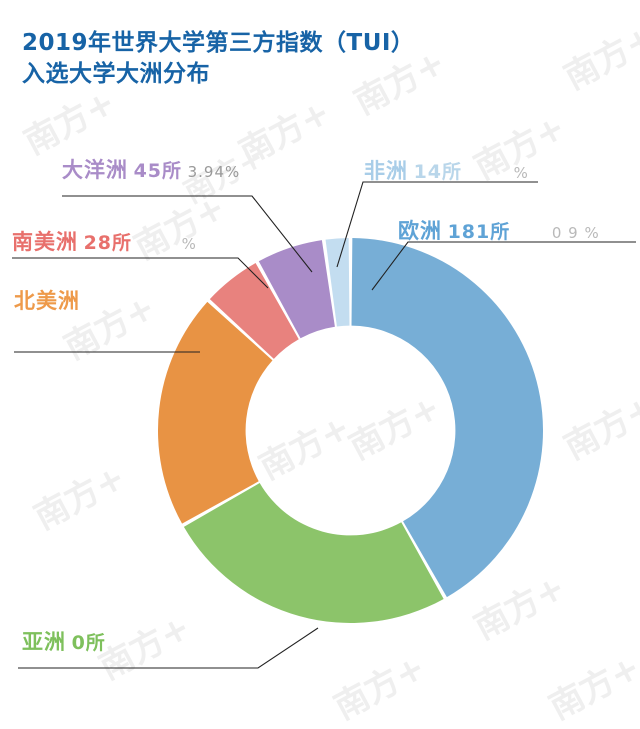  Describe the element at coordinates (116, 74) in the screenshot. I see `page-title-line-2: 入选大学大洲分布` at that location.